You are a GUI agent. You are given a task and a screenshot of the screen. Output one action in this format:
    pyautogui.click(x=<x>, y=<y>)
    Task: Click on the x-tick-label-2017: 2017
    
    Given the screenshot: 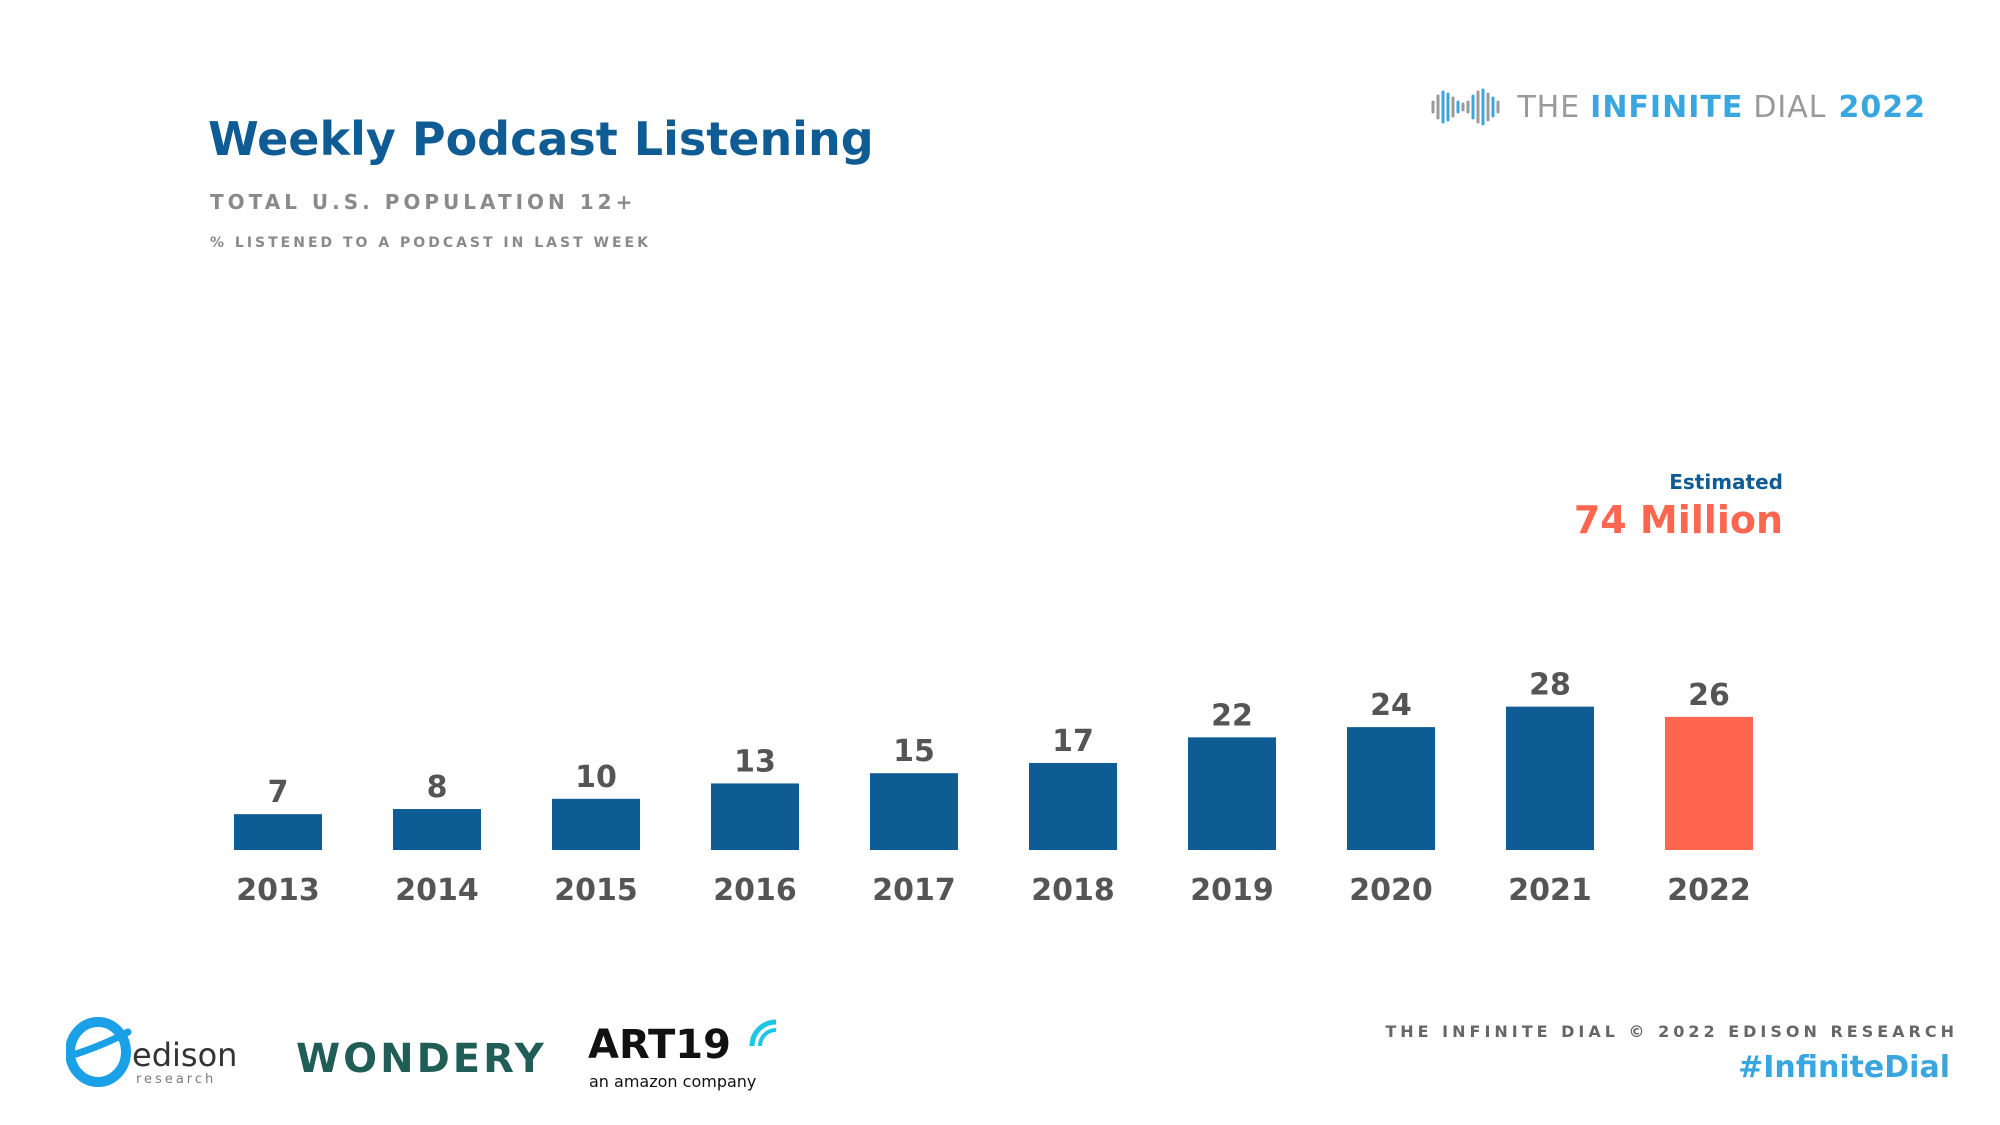 What is the action you would take?
    pyautogui.click(x=914, y=890)
    